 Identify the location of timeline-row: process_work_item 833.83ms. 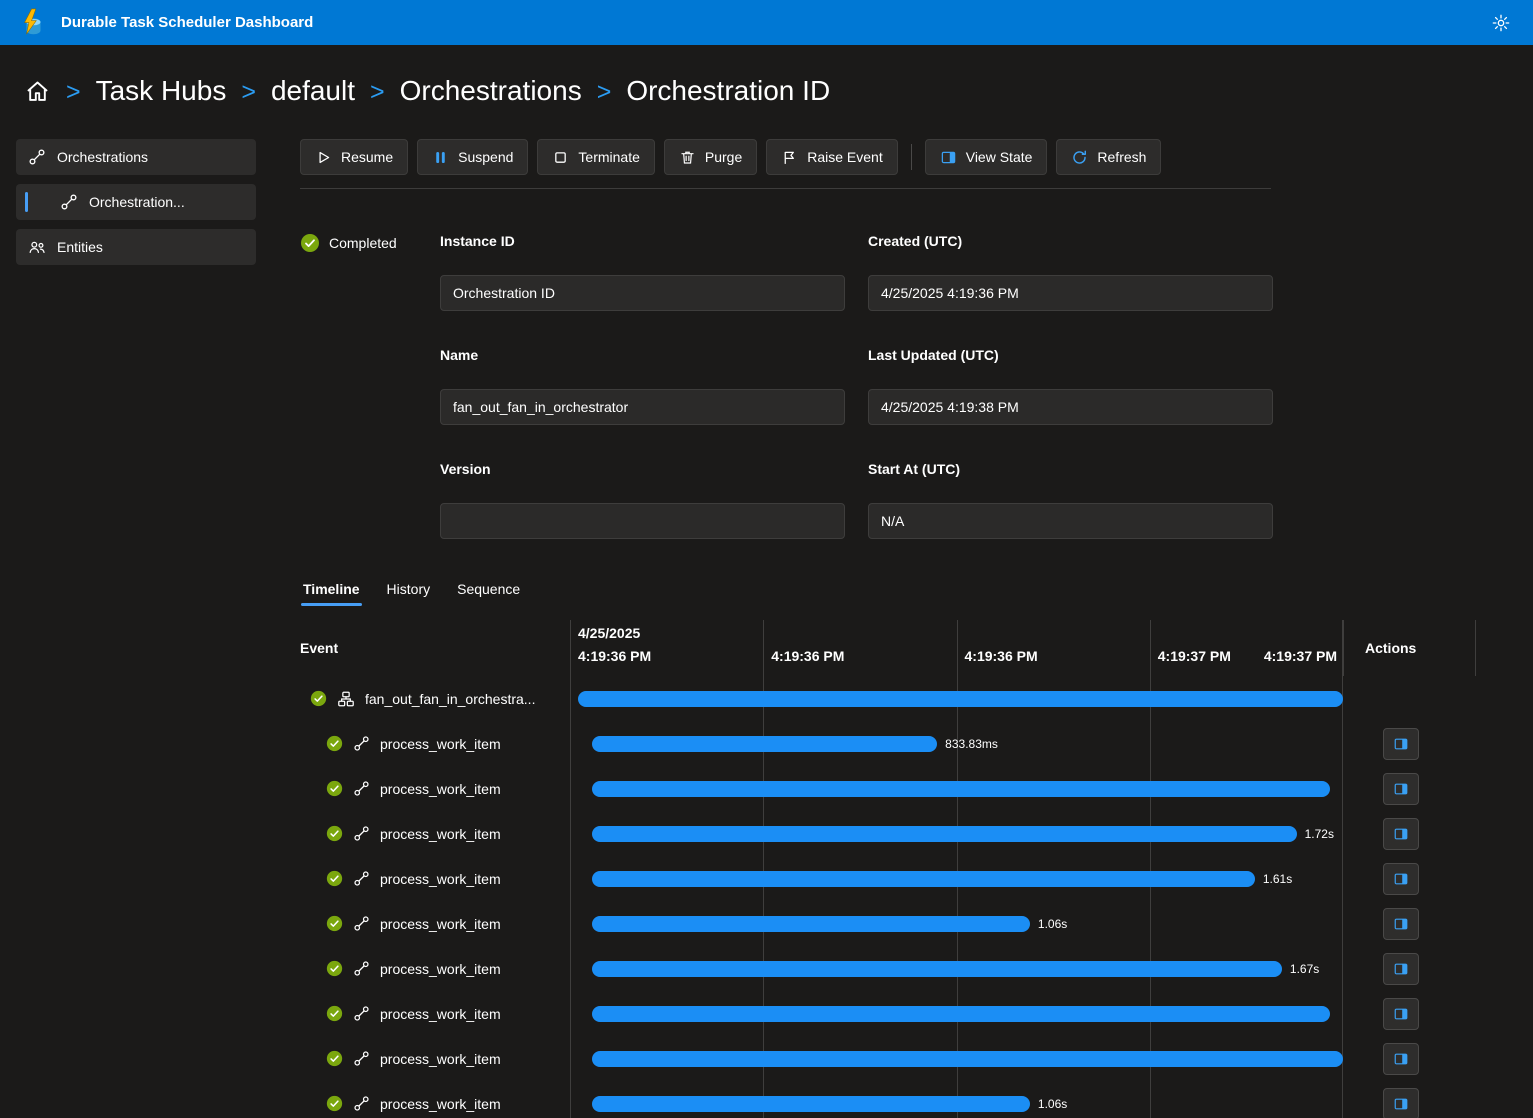
(888, 743).